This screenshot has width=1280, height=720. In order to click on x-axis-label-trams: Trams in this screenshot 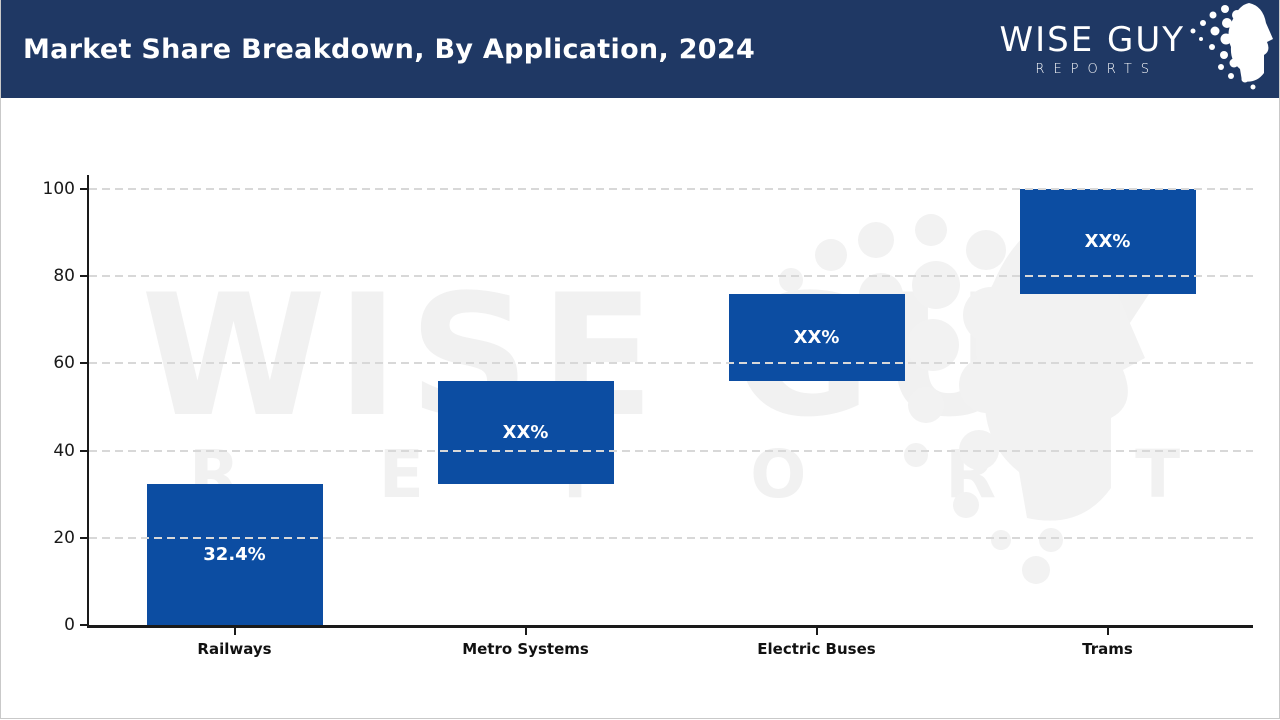, I will do `click(1107, 649)`.